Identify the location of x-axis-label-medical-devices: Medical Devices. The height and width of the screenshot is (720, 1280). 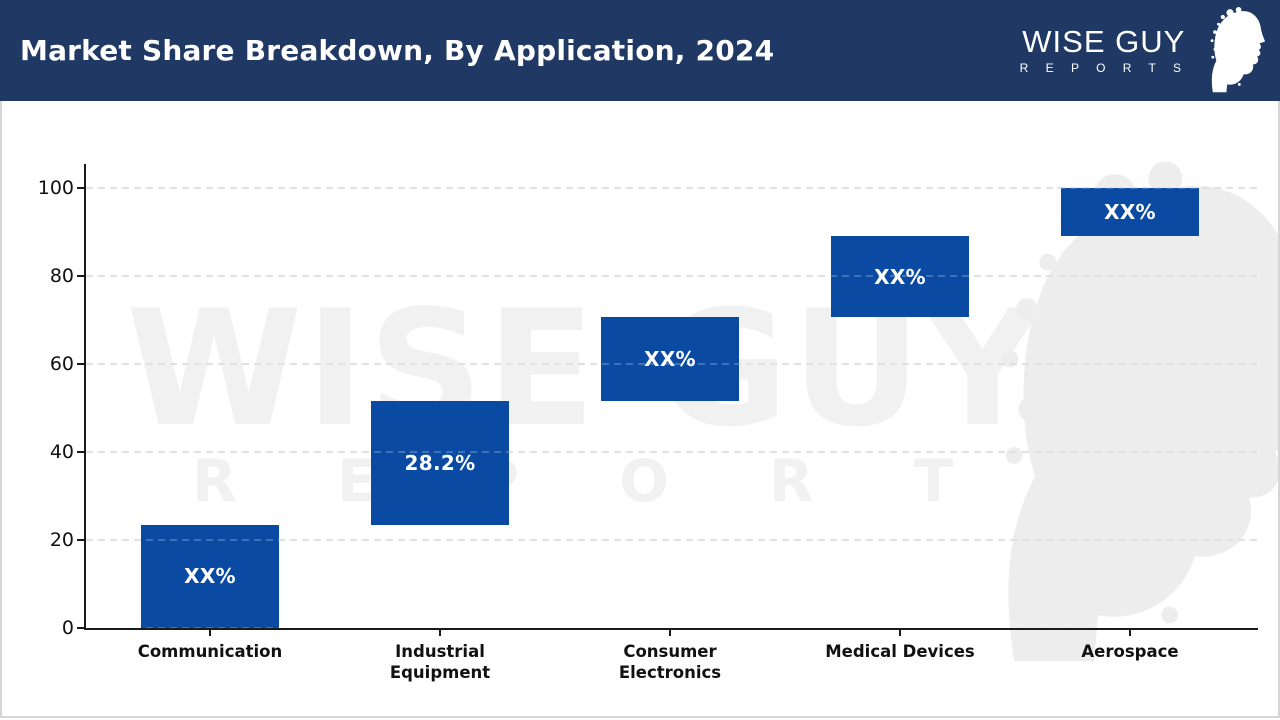
(900, 651).